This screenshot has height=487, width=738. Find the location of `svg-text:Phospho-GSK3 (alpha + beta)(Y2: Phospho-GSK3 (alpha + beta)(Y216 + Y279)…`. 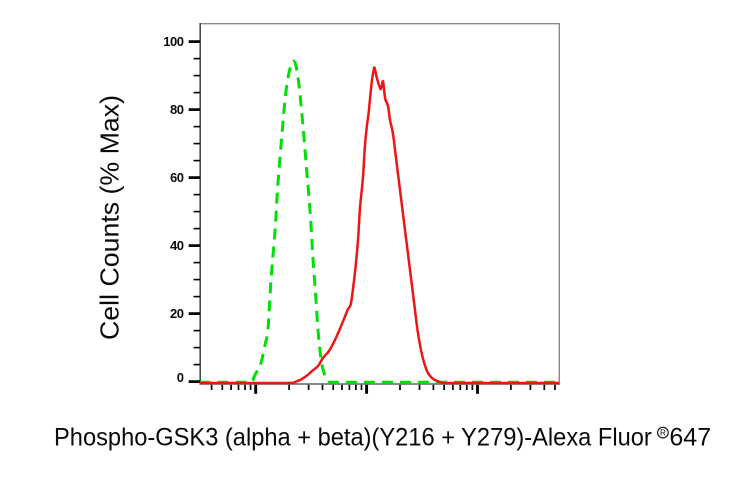

svg-text:Phospho-GSK3 (alpha + beta)(Y2: Phospho-GSK3 (alpha + beta)(Y216 + Y279)… is located at coordinates (353, 438).